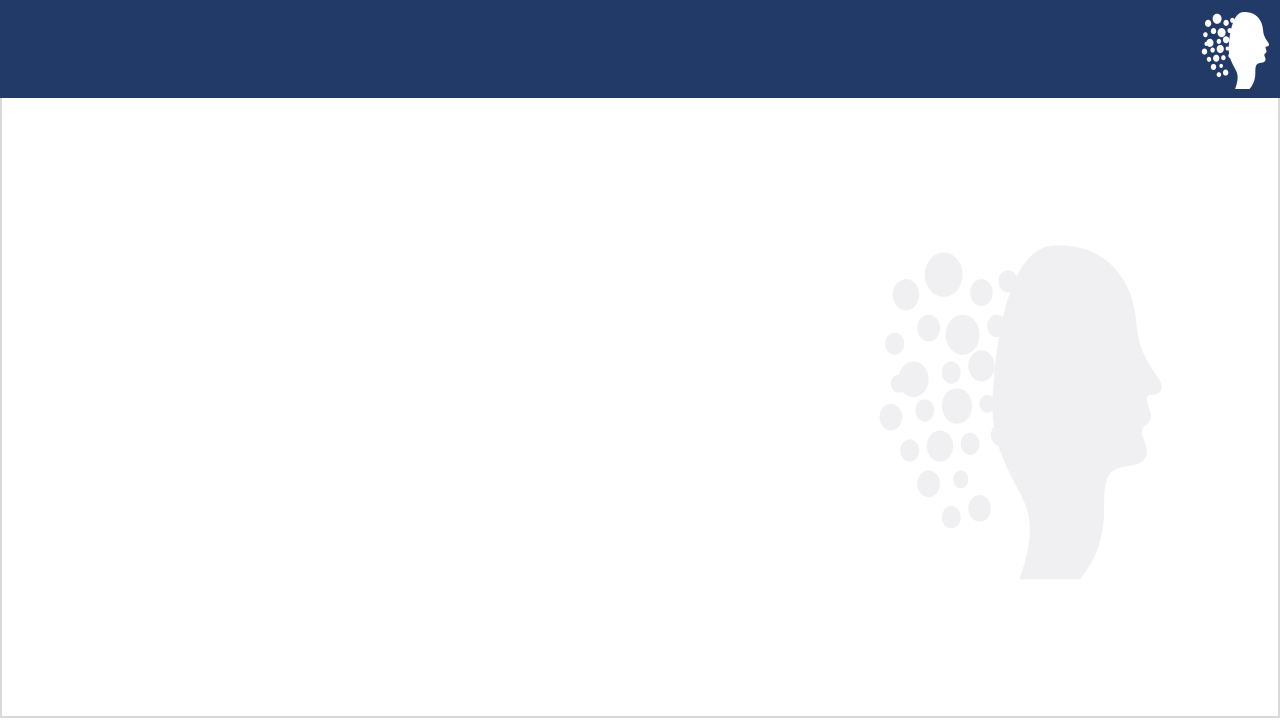 This screenshot has height=720, width=1280. Describe the element at coordinates (640, 49) in the screenshot. I see `header` at that location.